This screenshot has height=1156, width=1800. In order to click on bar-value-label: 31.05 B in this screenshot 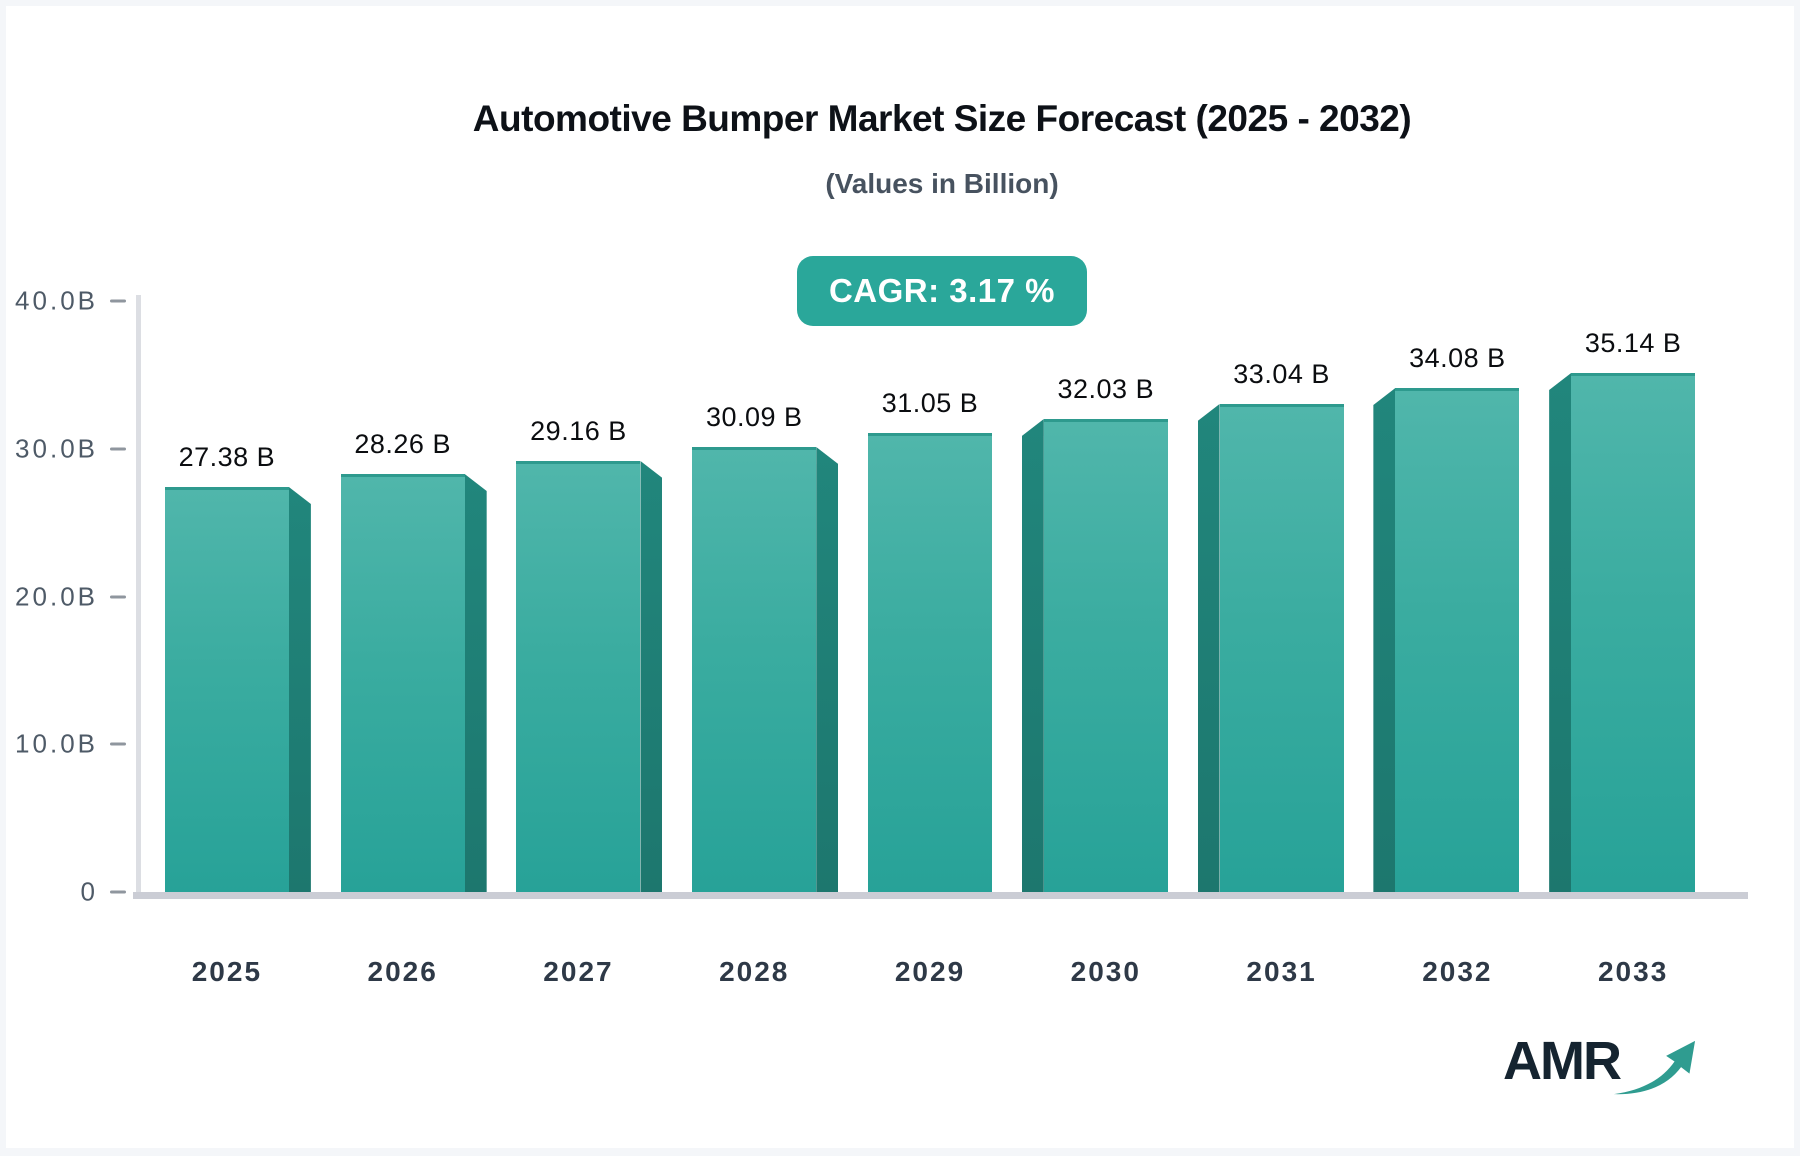, I will do `click(930, 403)`.